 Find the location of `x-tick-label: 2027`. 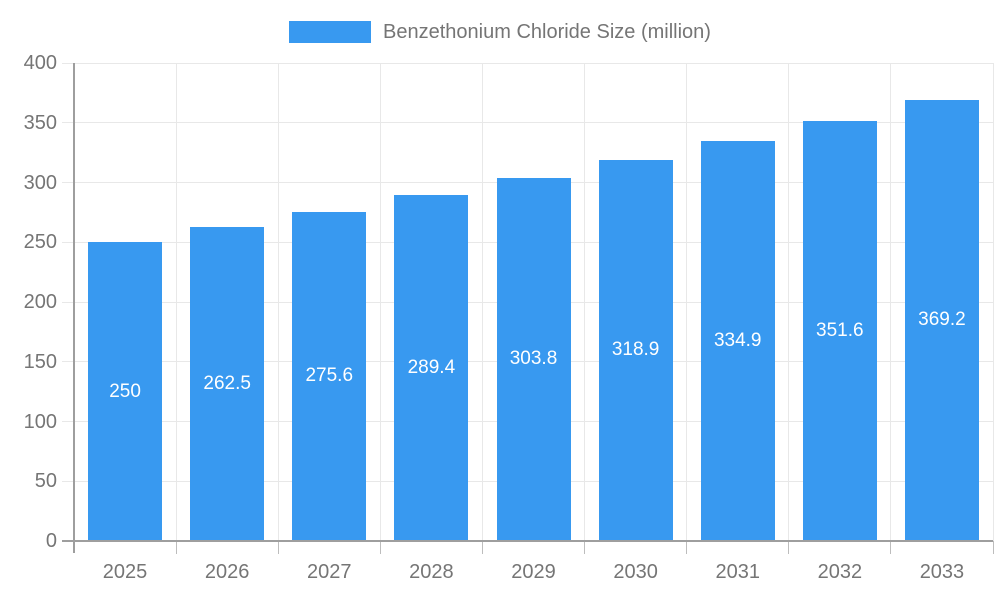

x-tick-label: 2027 is located at coordinates (329, 572).